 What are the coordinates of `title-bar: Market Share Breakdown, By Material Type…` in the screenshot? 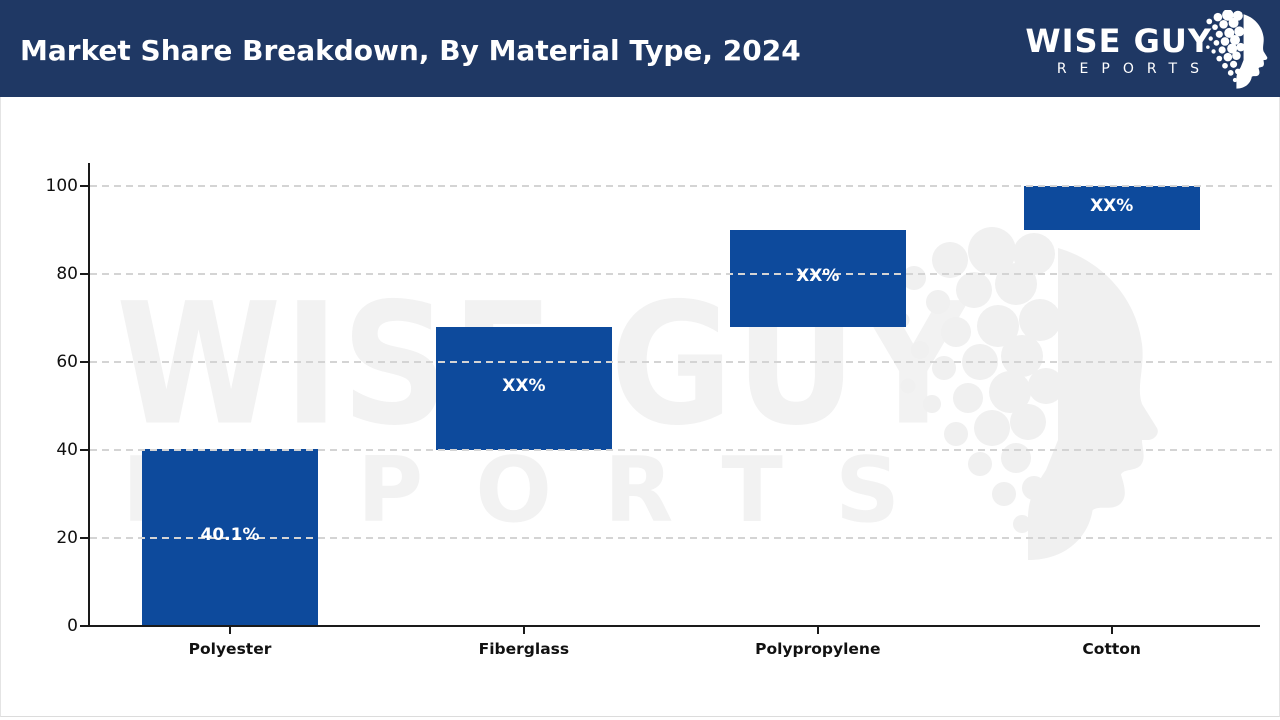 It's located at (640, 48).